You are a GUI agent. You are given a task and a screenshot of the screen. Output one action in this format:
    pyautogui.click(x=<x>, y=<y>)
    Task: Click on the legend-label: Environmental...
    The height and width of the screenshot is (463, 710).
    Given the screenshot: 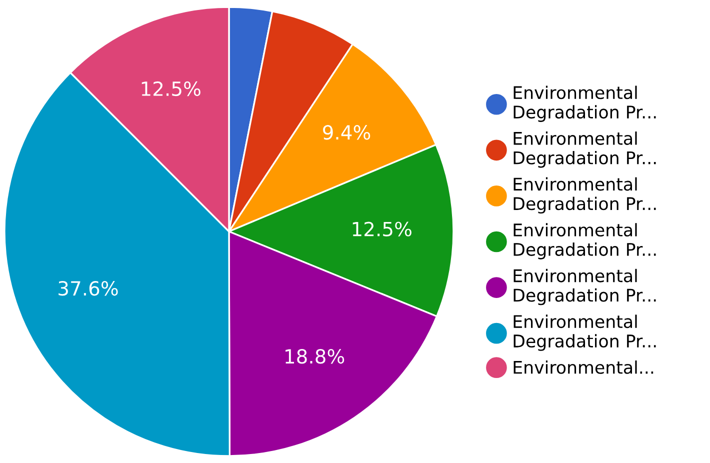 What is the action you would take?
    pyautogui.click(x=584, y=367)
    